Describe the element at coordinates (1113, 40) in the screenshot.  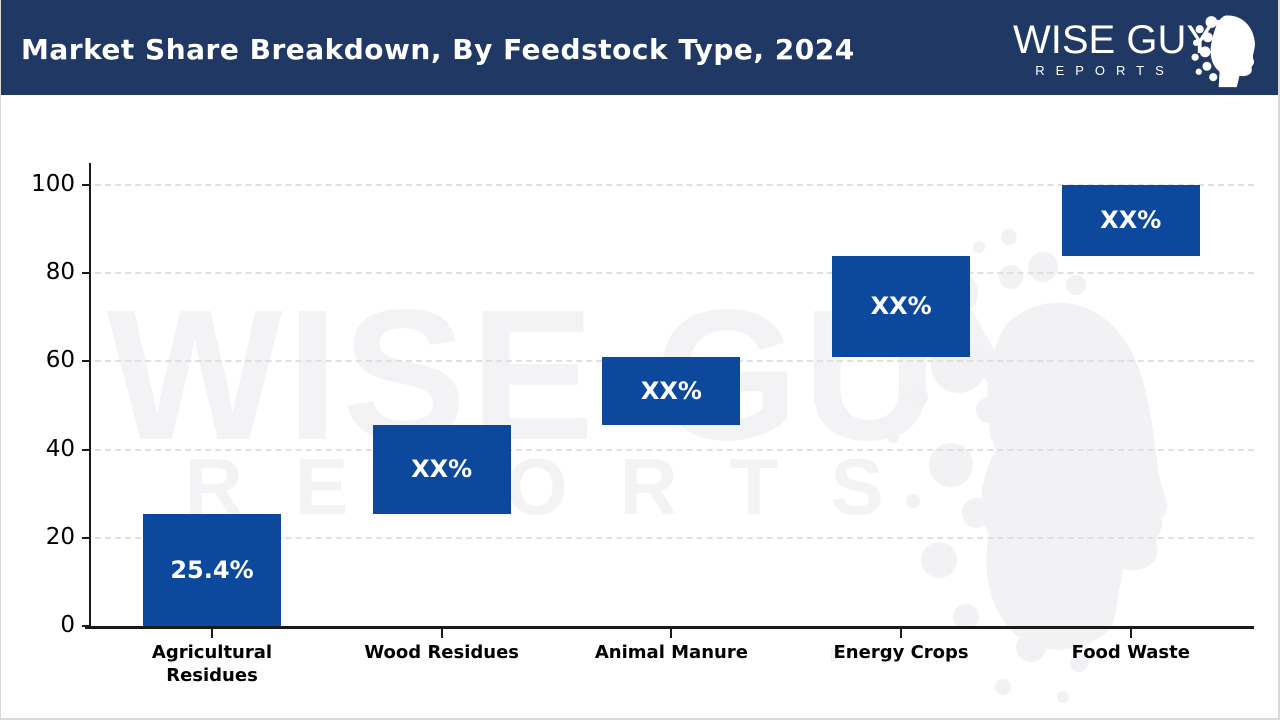
I see `logo-wordmark: WISE GUY` at that location.